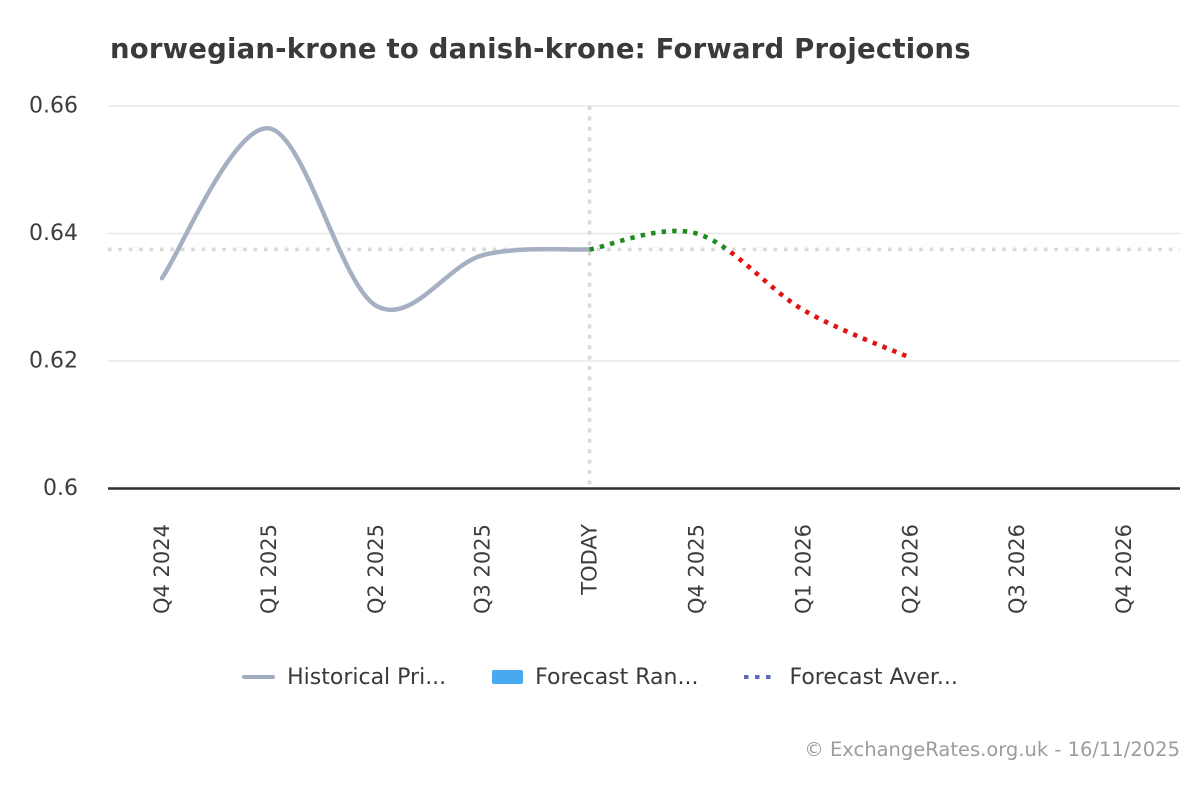  What do you see at coordinates (659, 241) in the screenshot?
I see `forecast-average-line-rising` at bounding box center [659, 241].